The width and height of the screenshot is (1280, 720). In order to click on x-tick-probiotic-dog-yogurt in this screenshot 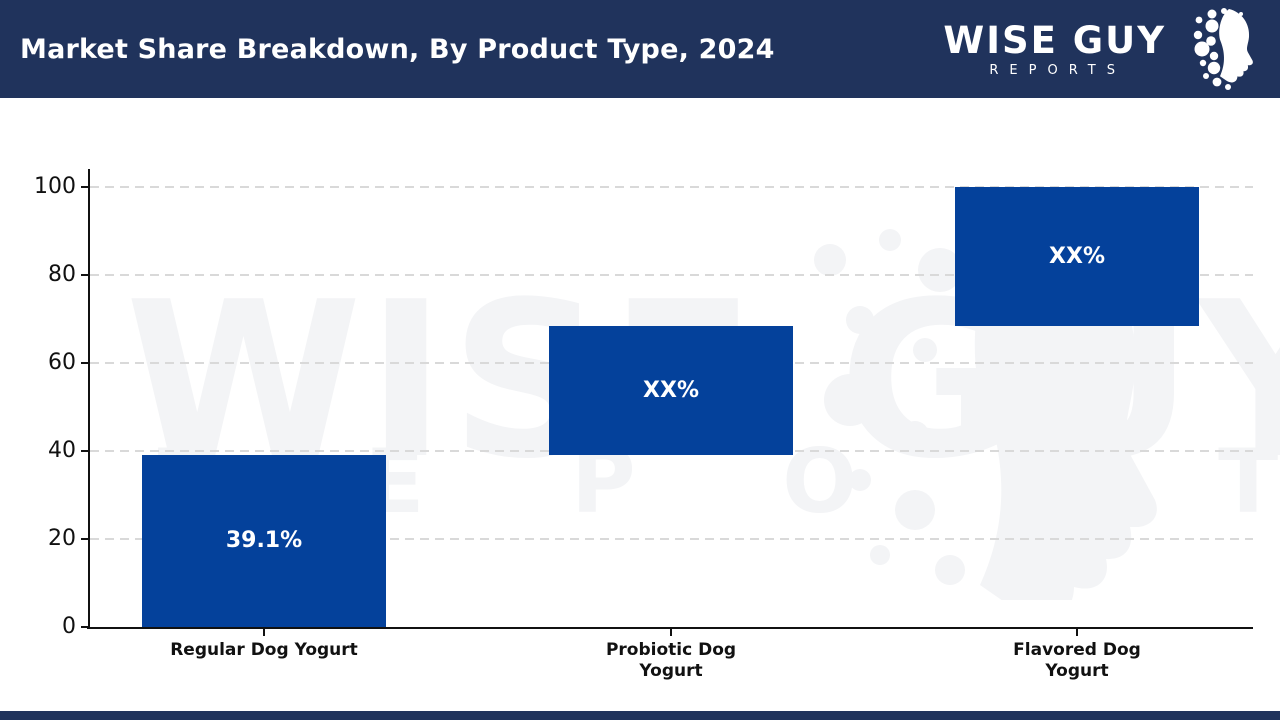, I will do `click(671, 632)`.